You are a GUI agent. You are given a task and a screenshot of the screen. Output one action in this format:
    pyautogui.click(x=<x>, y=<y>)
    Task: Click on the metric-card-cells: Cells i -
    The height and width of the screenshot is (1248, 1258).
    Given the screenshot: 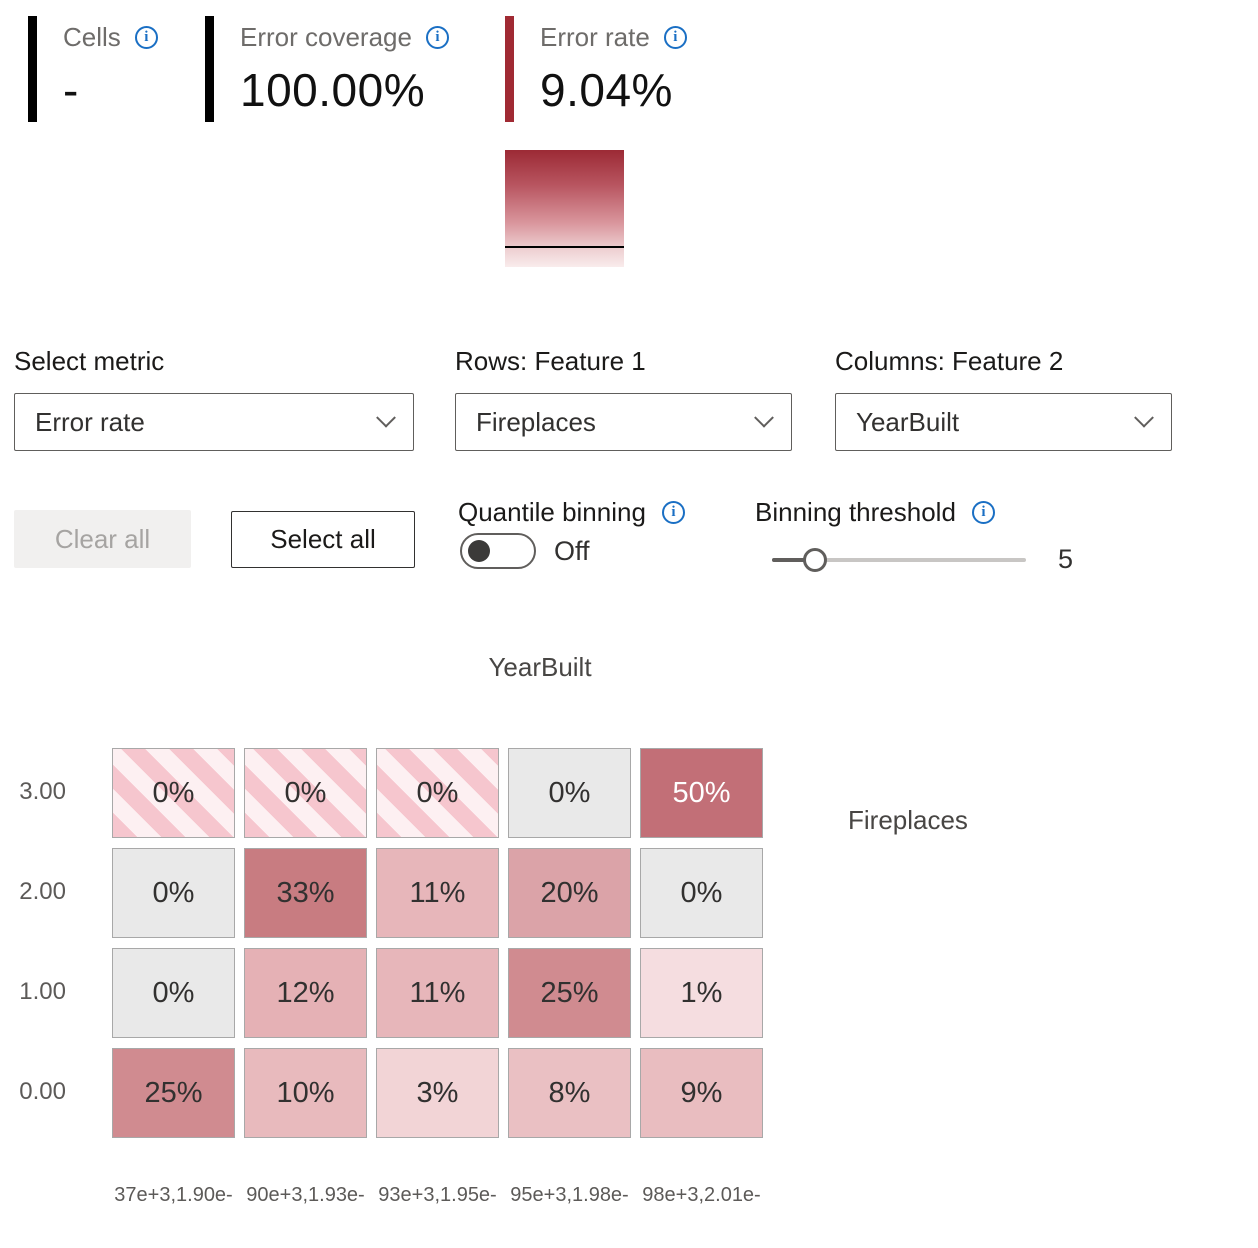 What is the action you would take?
    pyautogui.click(x=93, y=69)
    